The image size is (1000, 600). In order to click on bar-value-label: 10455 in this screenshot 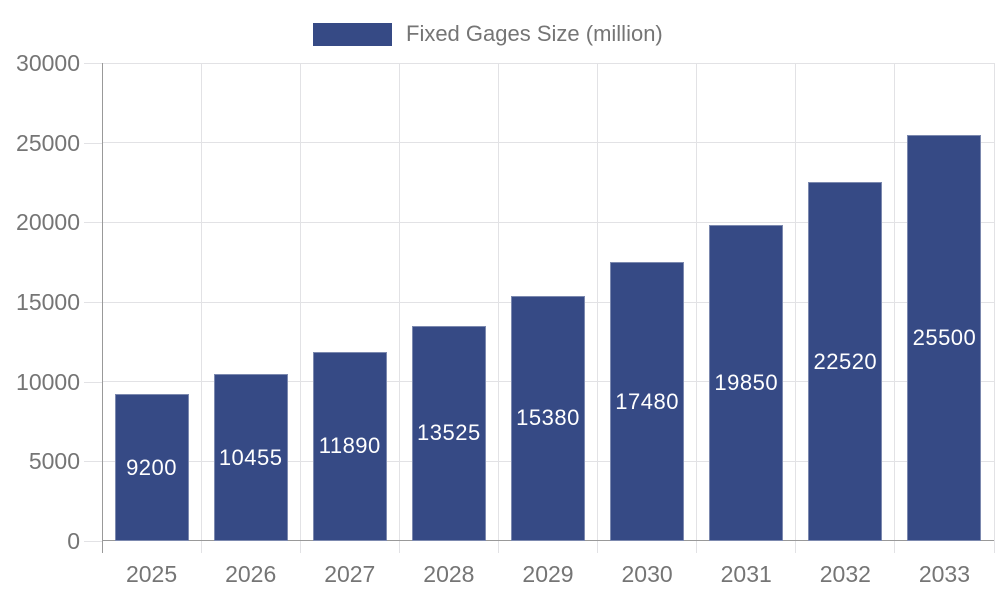, I will do `click(250, 457)`.